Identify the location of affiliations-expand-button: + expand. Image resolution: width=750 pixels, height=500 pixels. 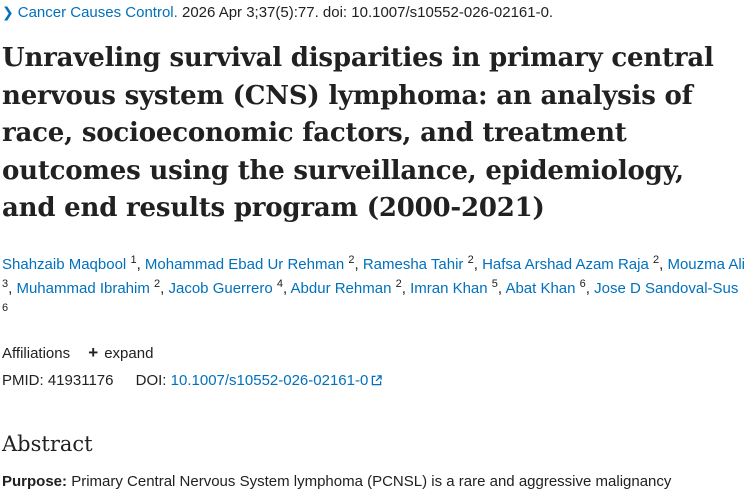
(121, 352).